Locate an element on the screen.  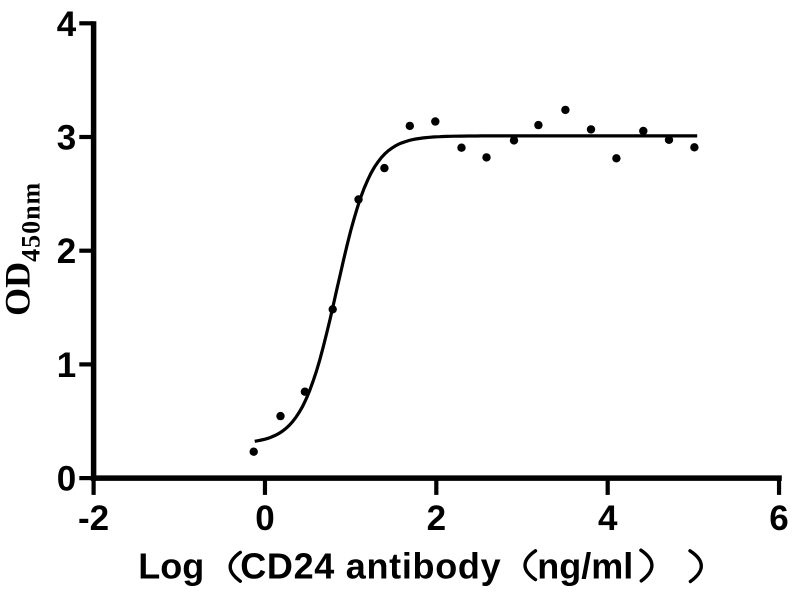
svg-text: 6 is located at coordinates (778, 518).